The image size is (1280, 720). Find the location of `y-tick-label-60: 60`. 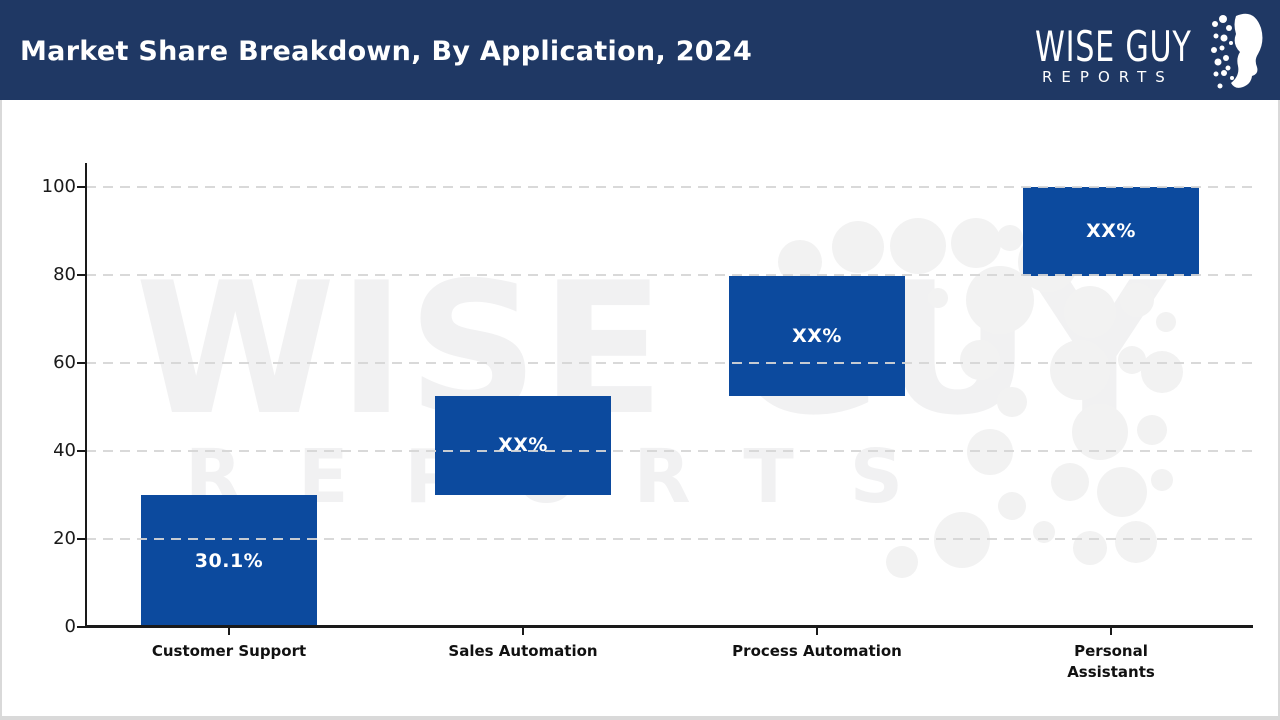

y-tick-label-60: 60 is located at coordinates (64, 362).